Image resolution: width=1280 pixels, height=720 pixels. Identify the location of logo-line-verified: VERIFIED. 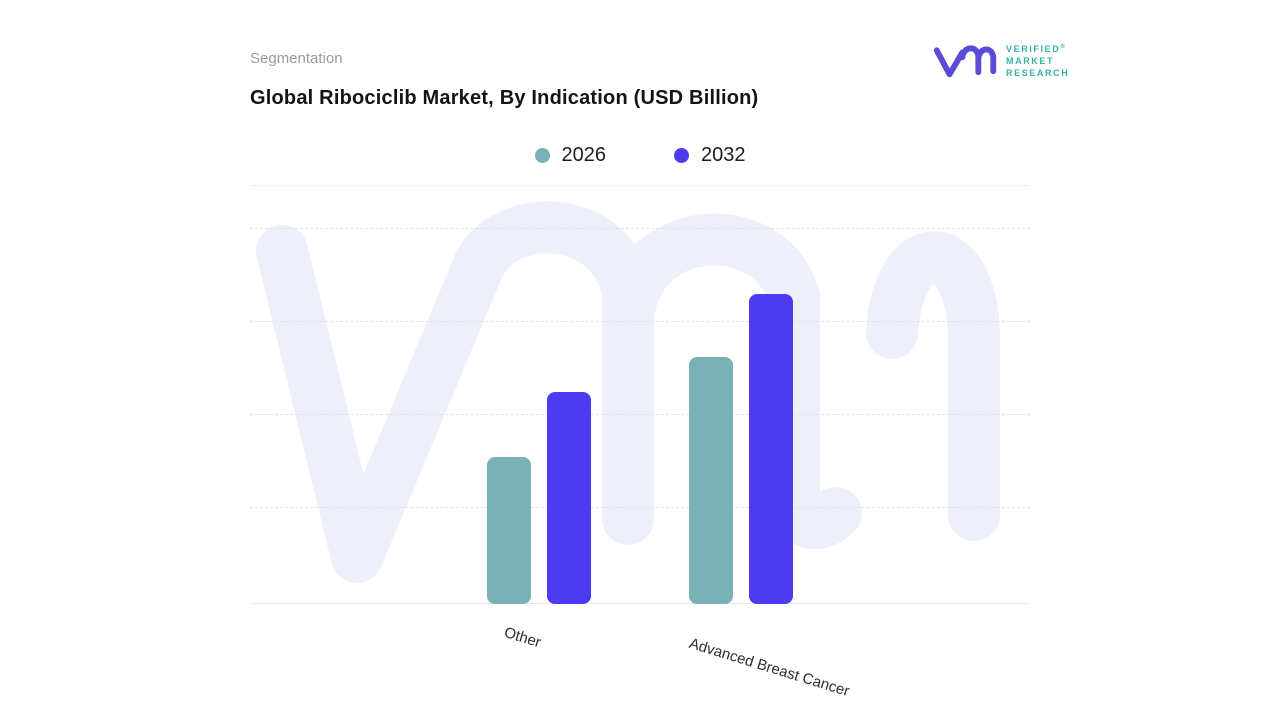
(1033, 48).